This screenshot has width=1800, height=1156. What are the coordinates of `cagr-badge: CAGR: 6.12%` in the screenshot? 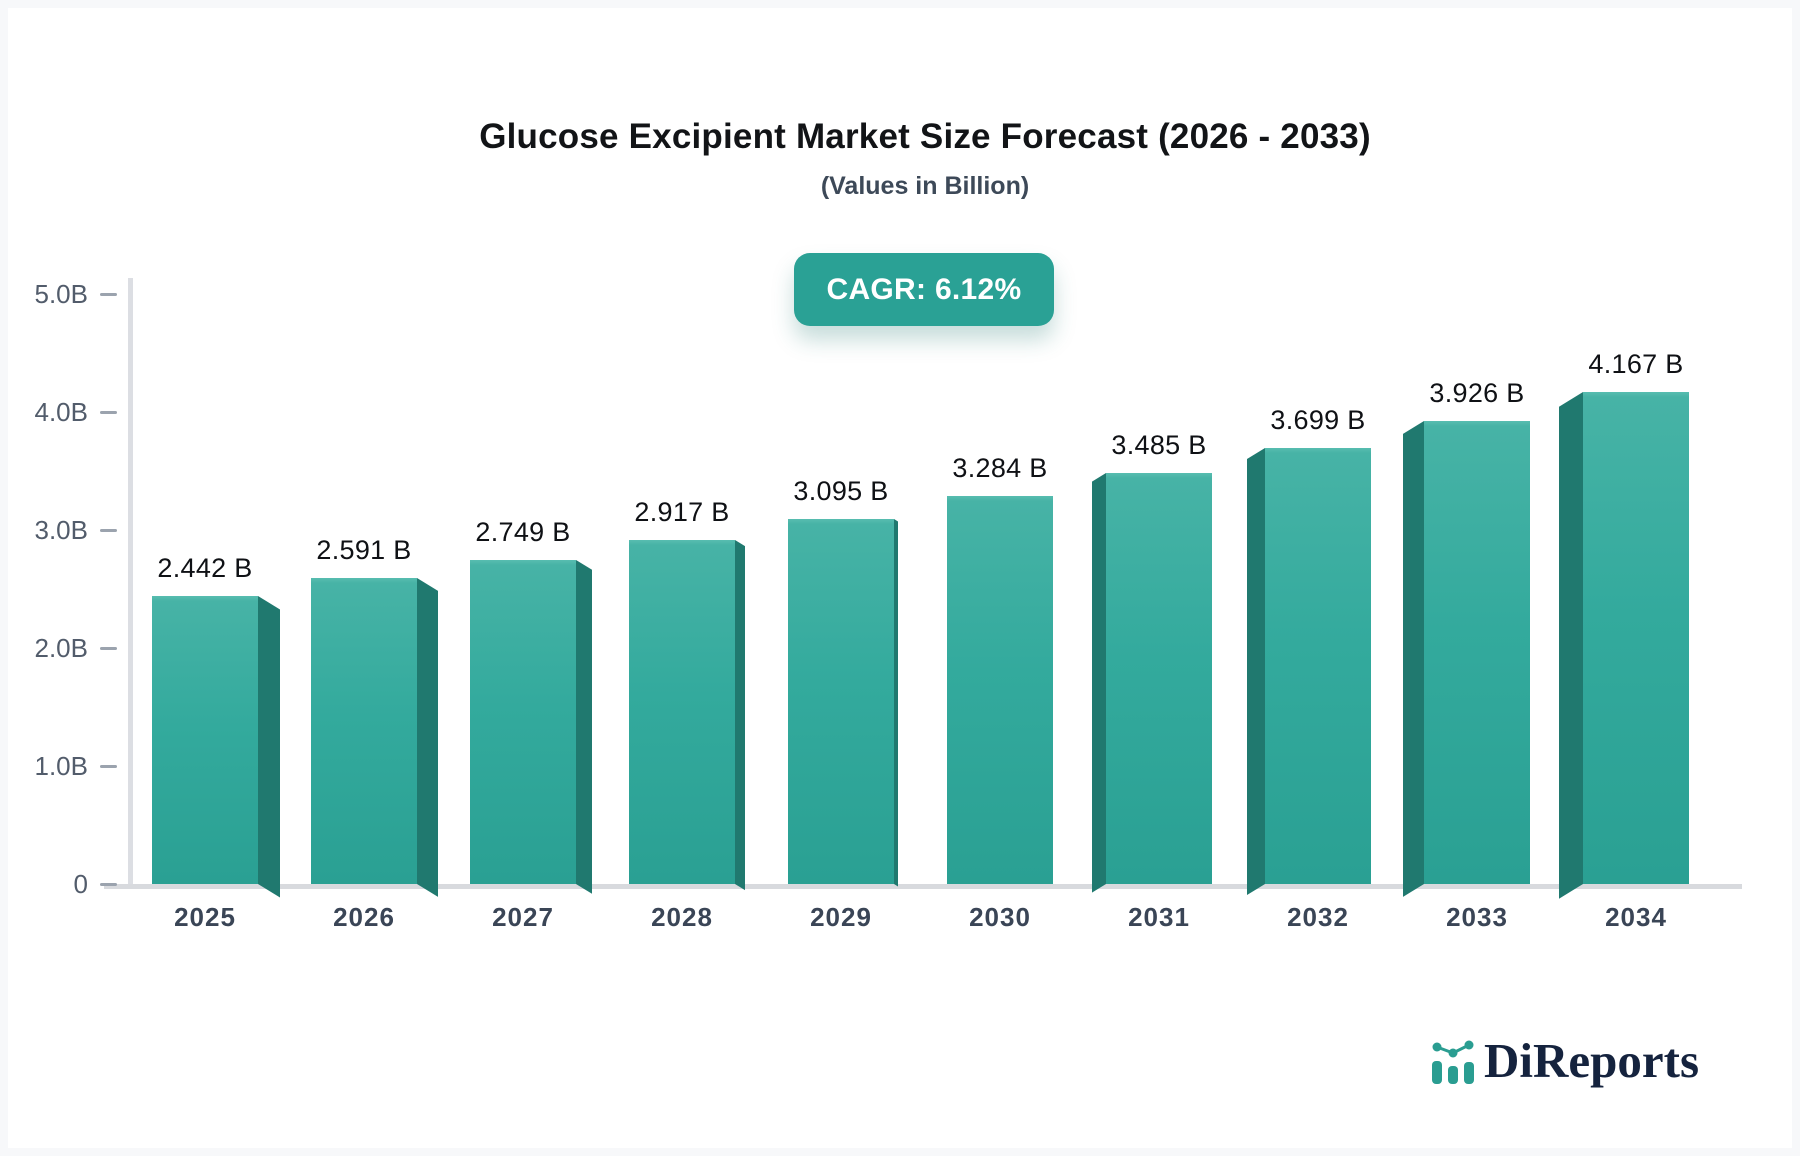 It's located at (924, 289).